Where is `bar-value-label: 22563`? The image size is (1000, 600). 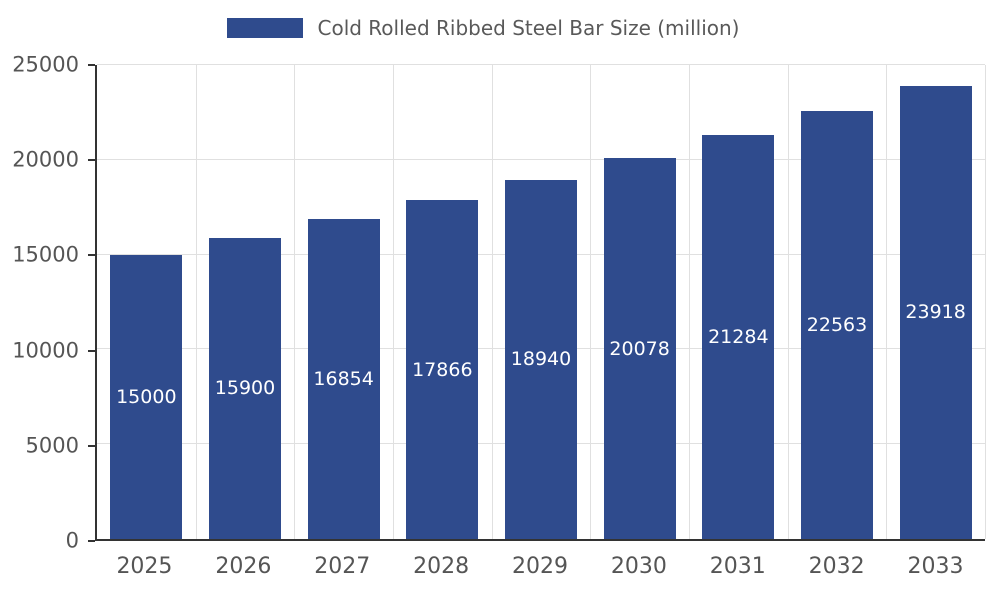 bar-value-label: 22563 is located at coordinates (837, 325).